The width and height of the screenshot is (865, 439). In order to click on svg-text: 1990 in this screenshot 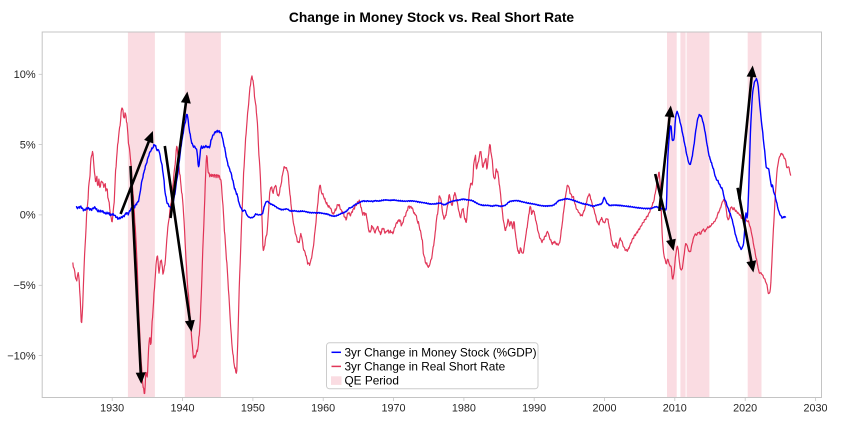, I will do `click(534, 409)`.